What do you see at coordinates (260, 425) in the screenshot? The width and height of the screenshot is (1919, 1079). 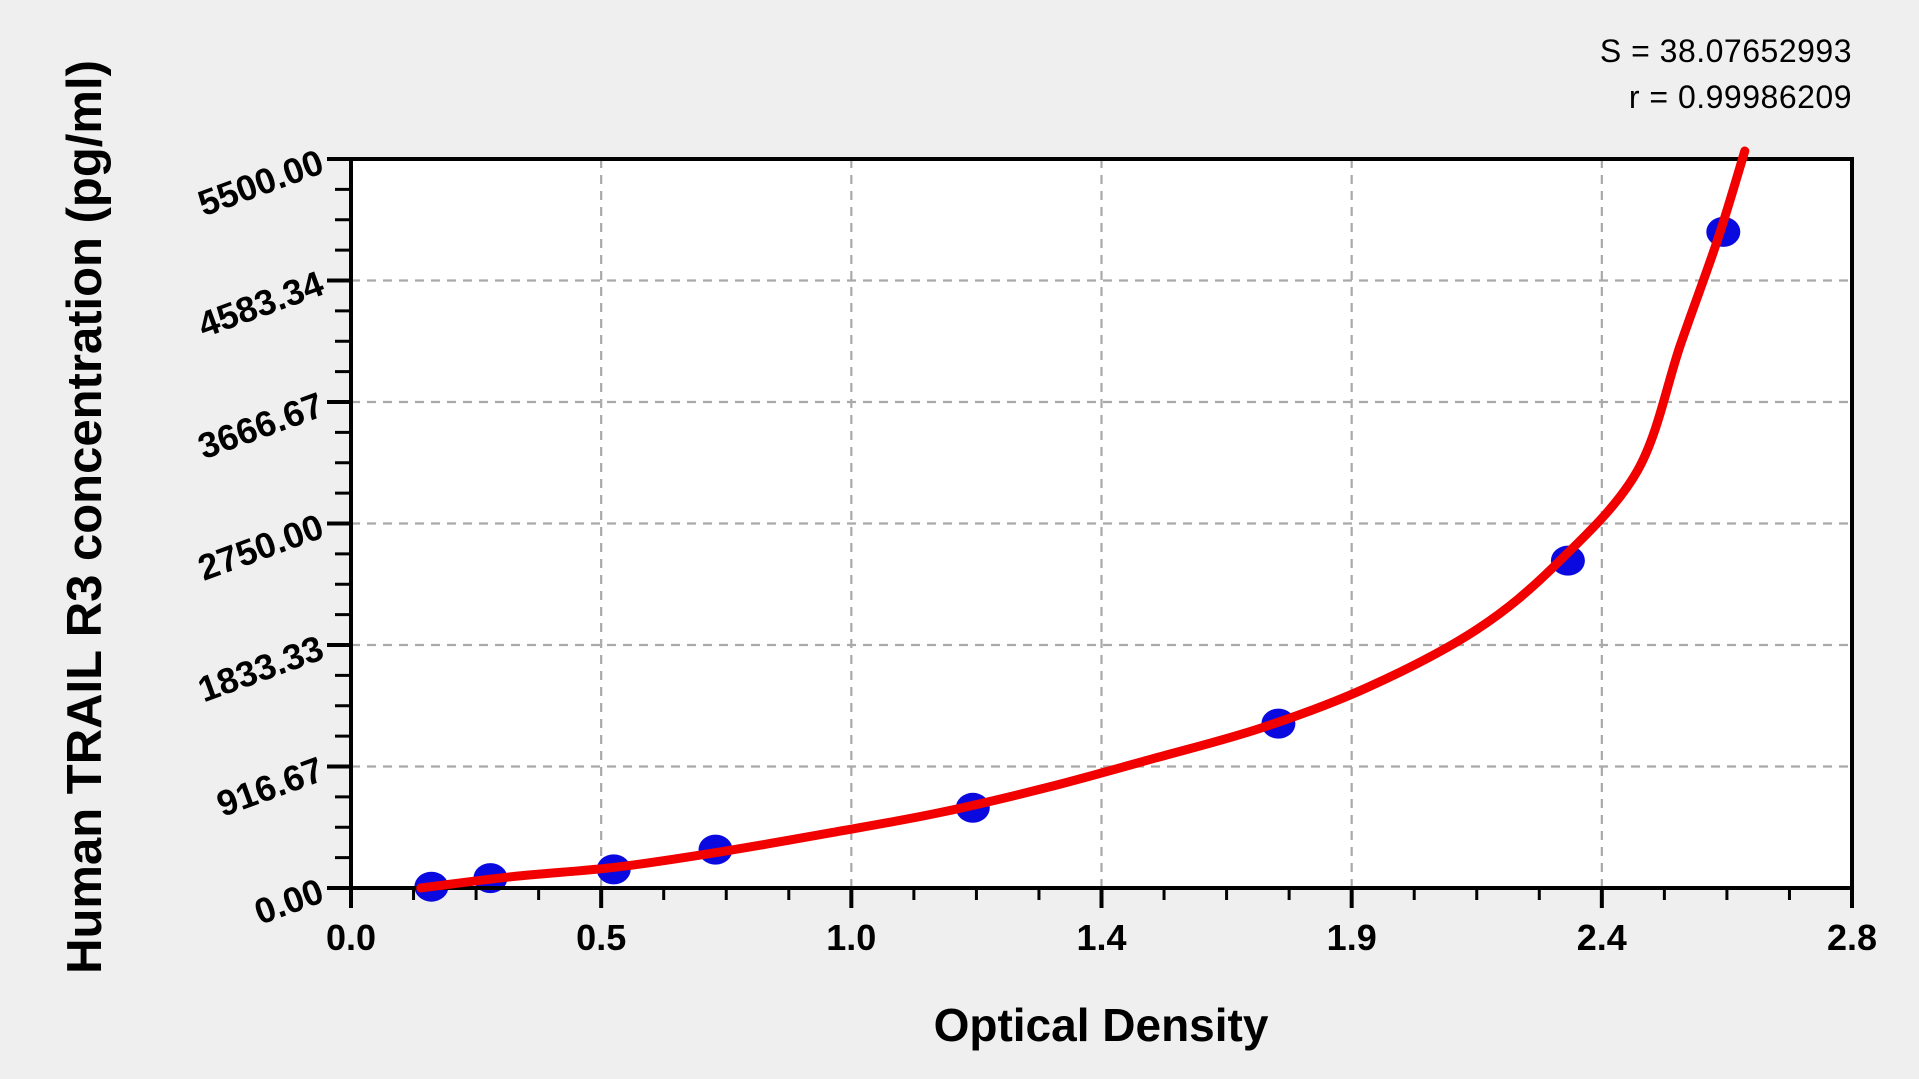 I see `y-tick-label: 3666.67` at bounding box center [260, 425].